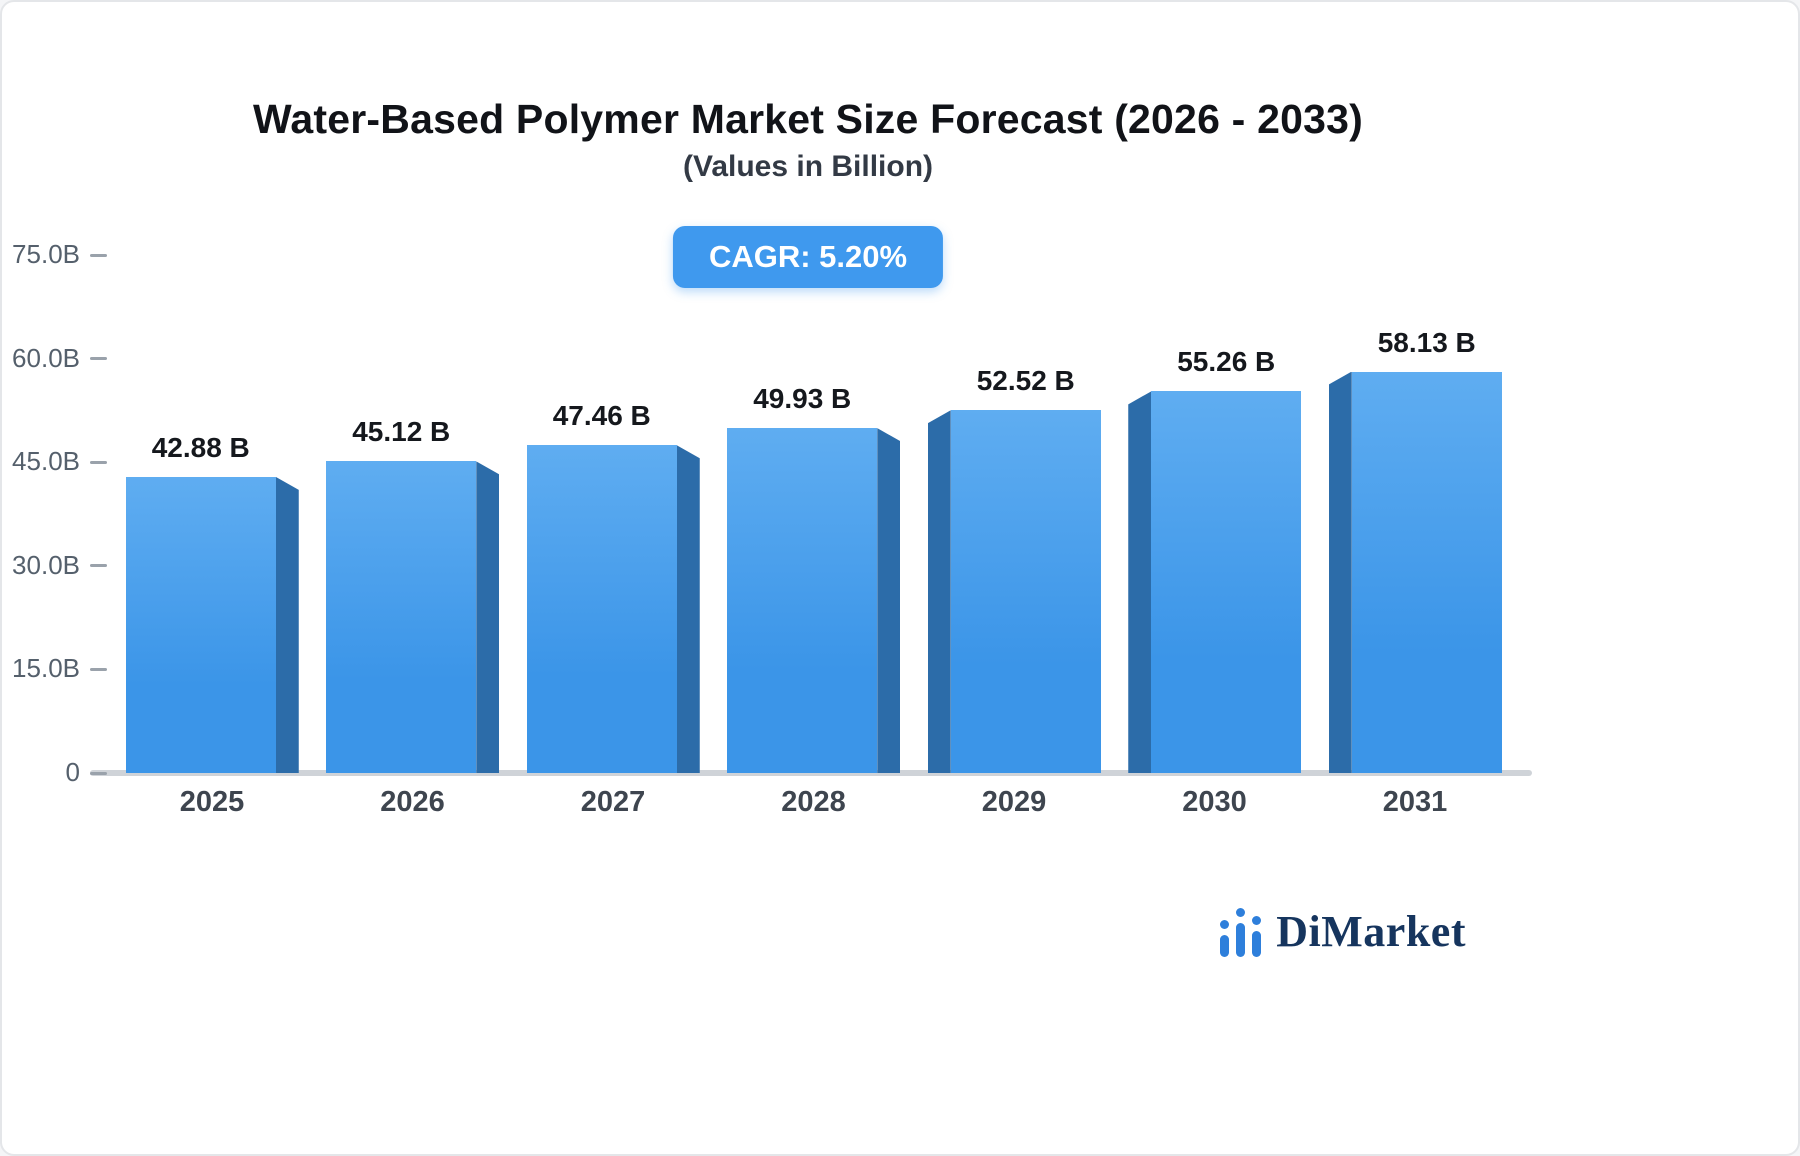 The height and width of the screenshot is (1156, 1800). I want to click on y-tick-label: 60.0B, so click(46, 357).